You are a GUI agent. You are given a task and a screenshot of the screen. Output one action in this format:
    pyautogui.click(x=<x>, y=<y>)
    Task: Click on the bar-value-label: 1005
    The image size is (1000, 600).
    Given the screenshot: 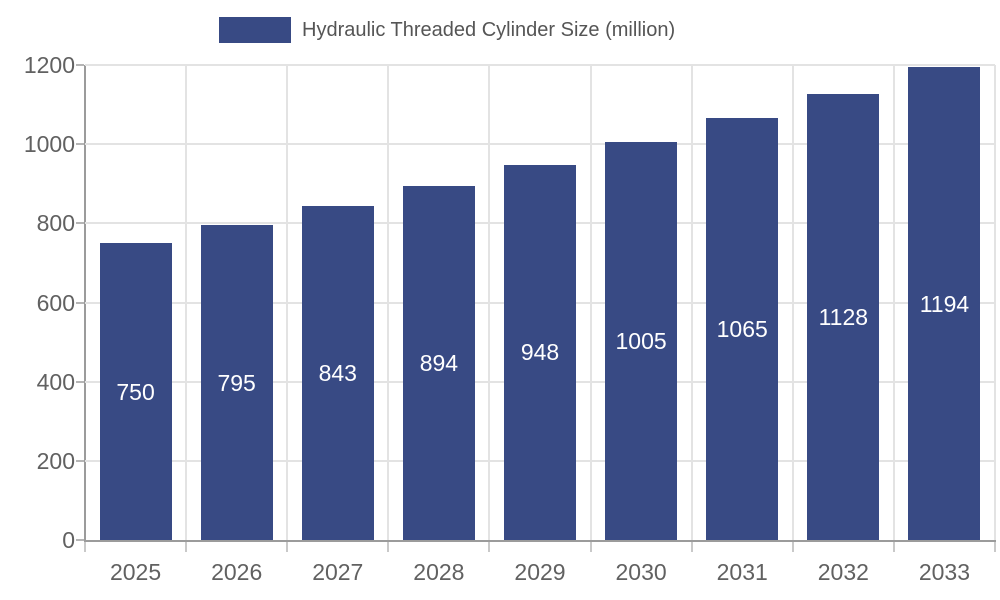 What is the action you would take?
    pyautogui.click(x=641, y=341)
    